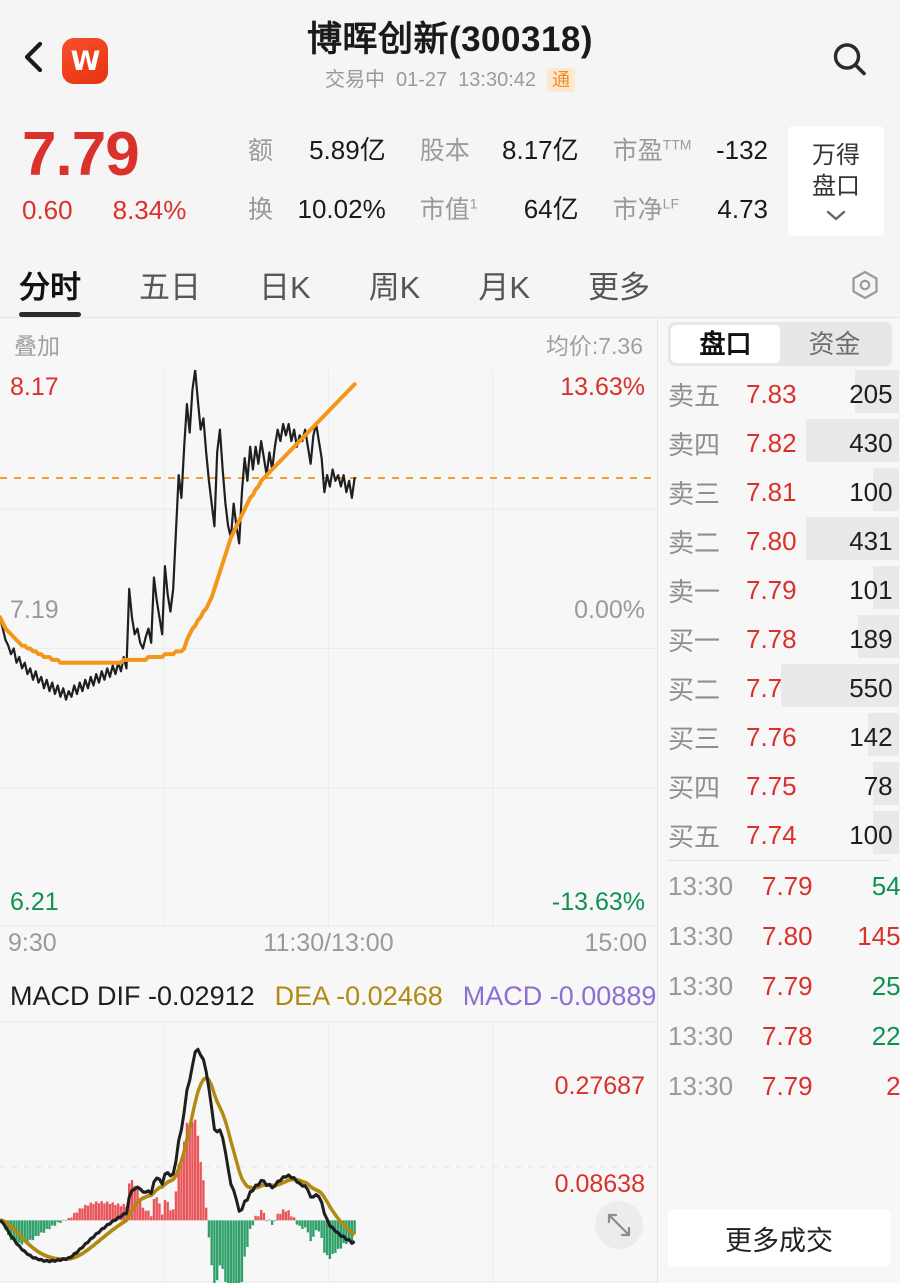  Describe the element at coordinates (149, 210) in the screenshot. I see `change-pct: 8.34%` at that location.